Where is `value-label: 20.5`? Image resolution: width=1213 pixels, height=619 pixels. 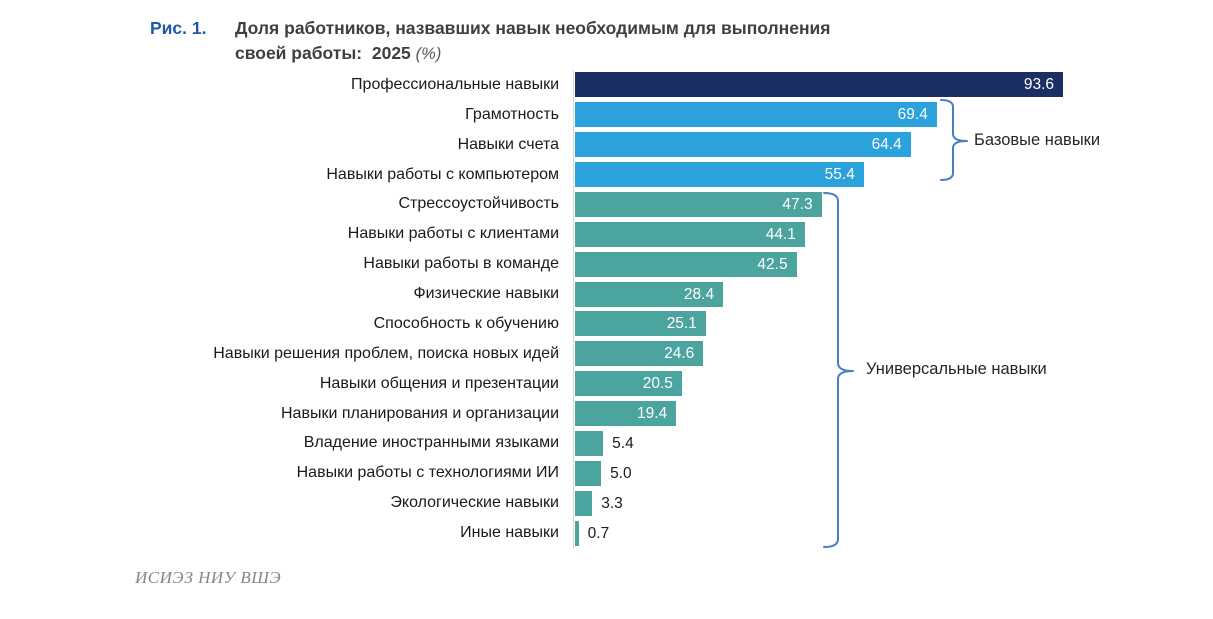 value-label: 20.5 is located at coordinates (657, 384).